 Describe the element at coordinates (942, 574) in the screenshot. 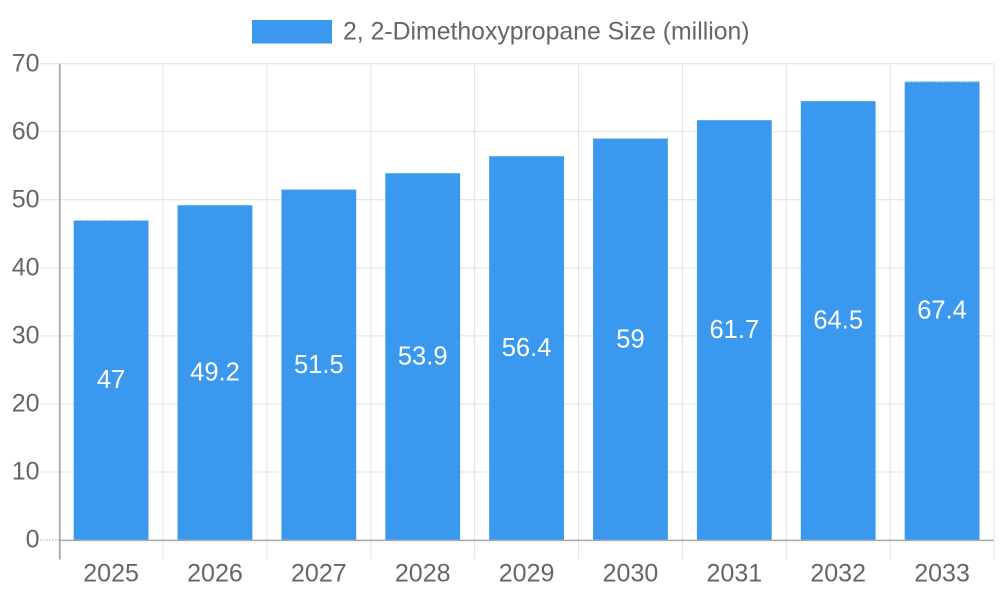

I see `svg-text: 2033` at that location.